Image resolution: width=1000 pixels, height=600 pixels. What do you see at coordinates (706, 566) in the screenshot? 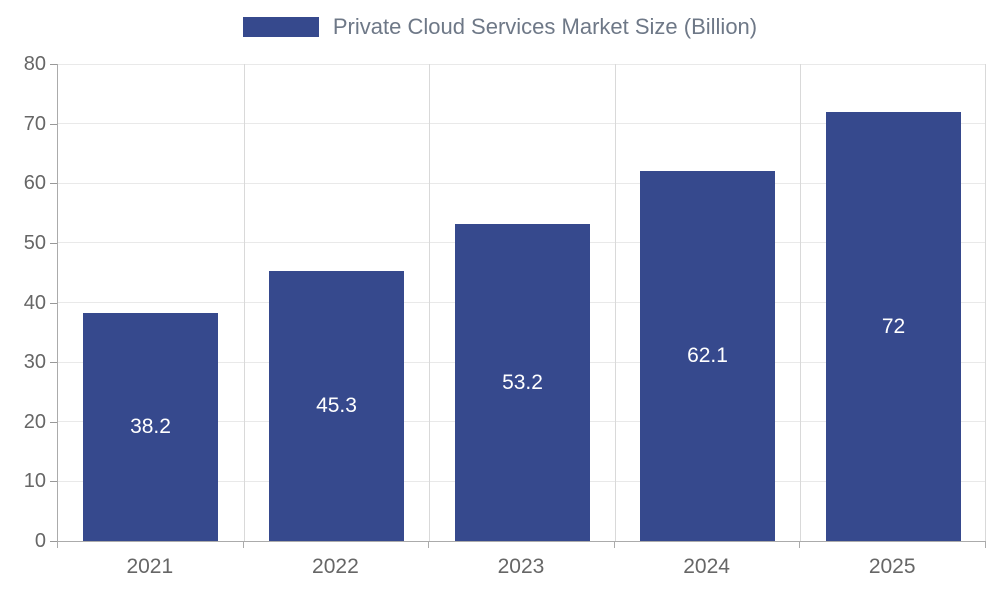
I see `x-axis-label: 2024` at bounding box center [706, 566].